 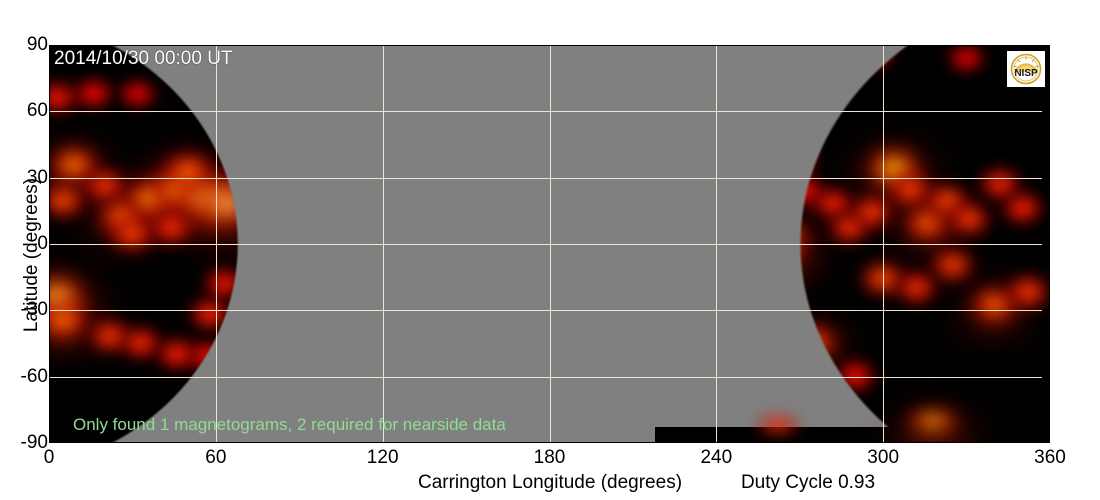 What do you see at coordinates (1050, 457) in the screenshot?
I see `x-tick-label: 360` at bounding box center [1050, 457].